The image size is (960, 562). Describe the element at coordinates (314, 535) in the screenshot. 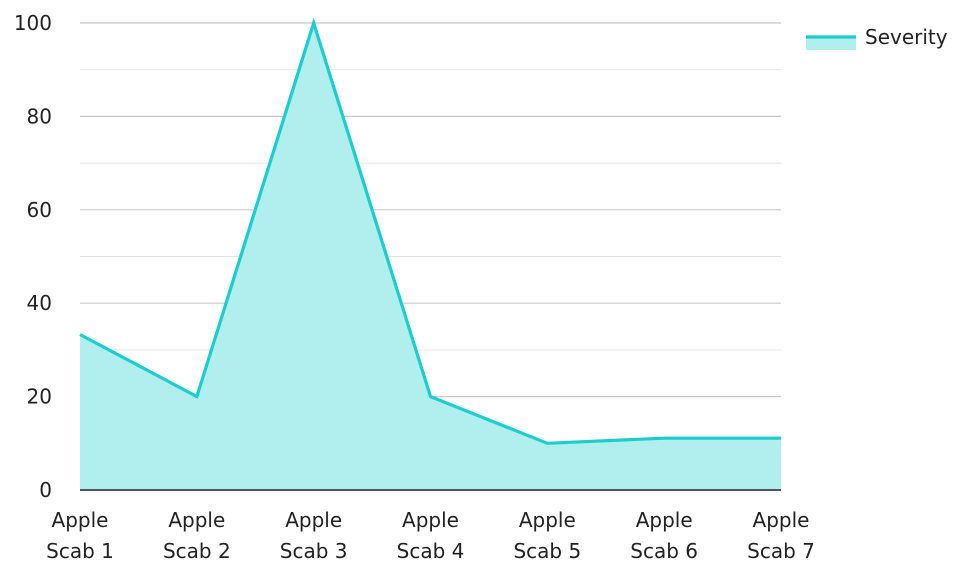

I see `x-tick-label: Apple Scab 3` at that location.